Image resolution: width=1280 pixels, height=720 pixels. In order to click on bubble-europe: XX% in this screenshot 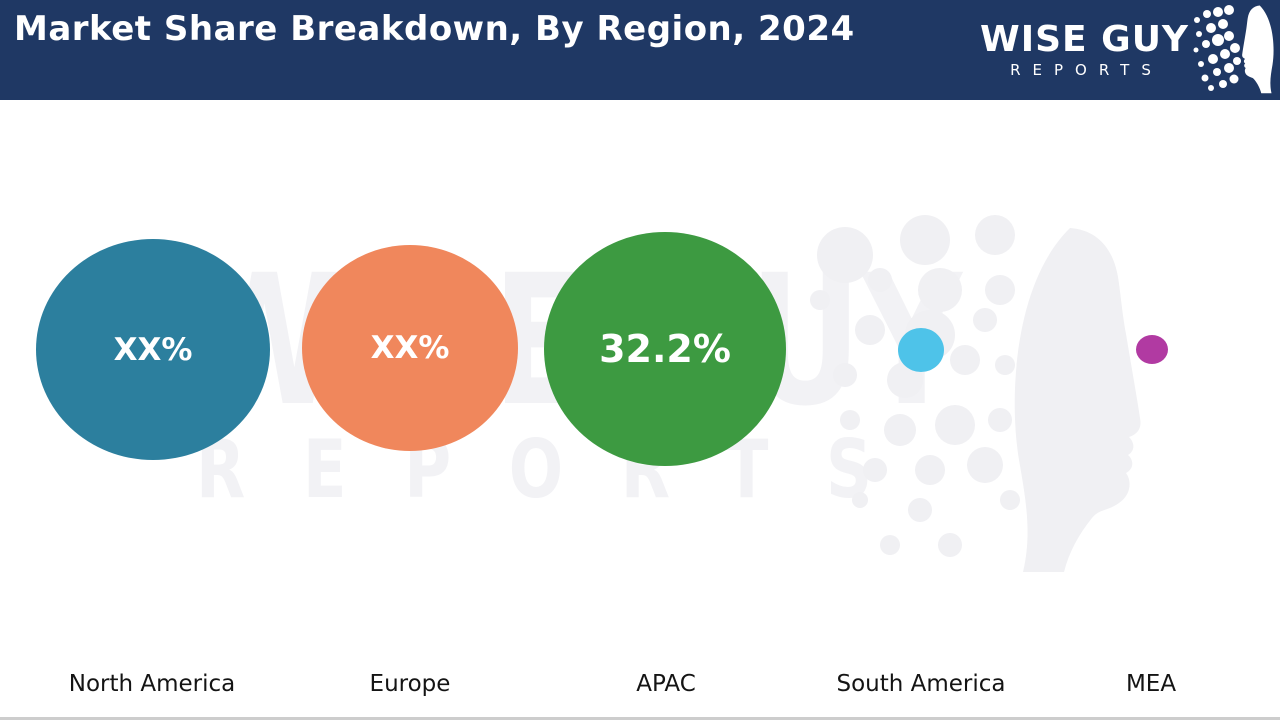, I will do `click(410, 348)`.